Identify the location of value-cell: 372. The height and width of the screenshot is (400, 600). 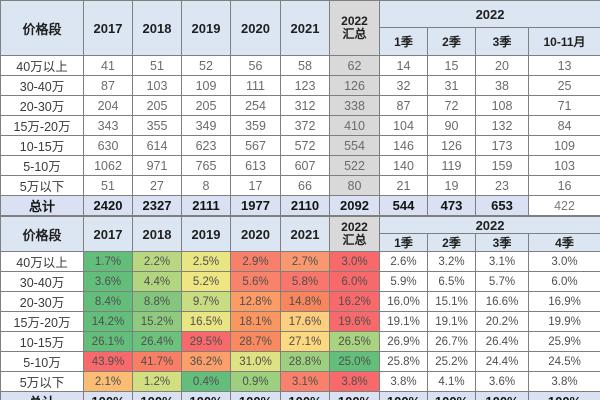
(305, 125).